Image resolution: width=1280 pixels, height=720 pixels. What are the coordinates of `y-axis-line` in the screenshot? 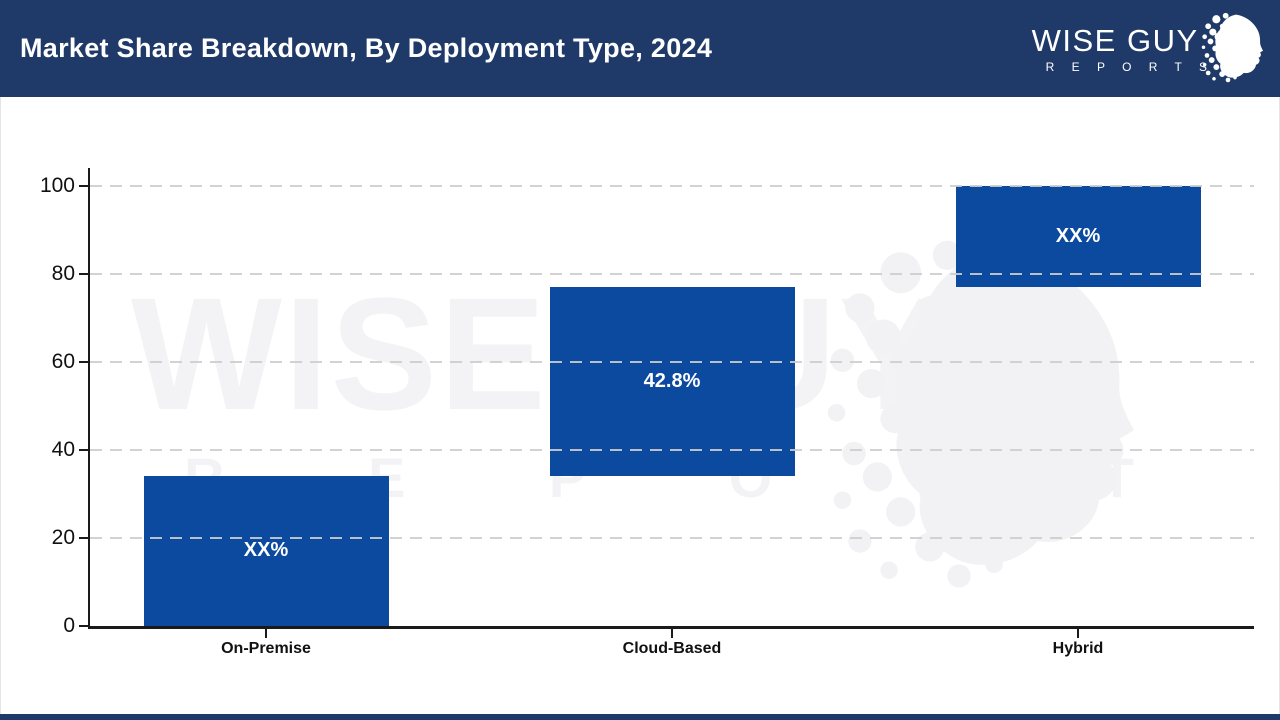 It's located at (89, 398).